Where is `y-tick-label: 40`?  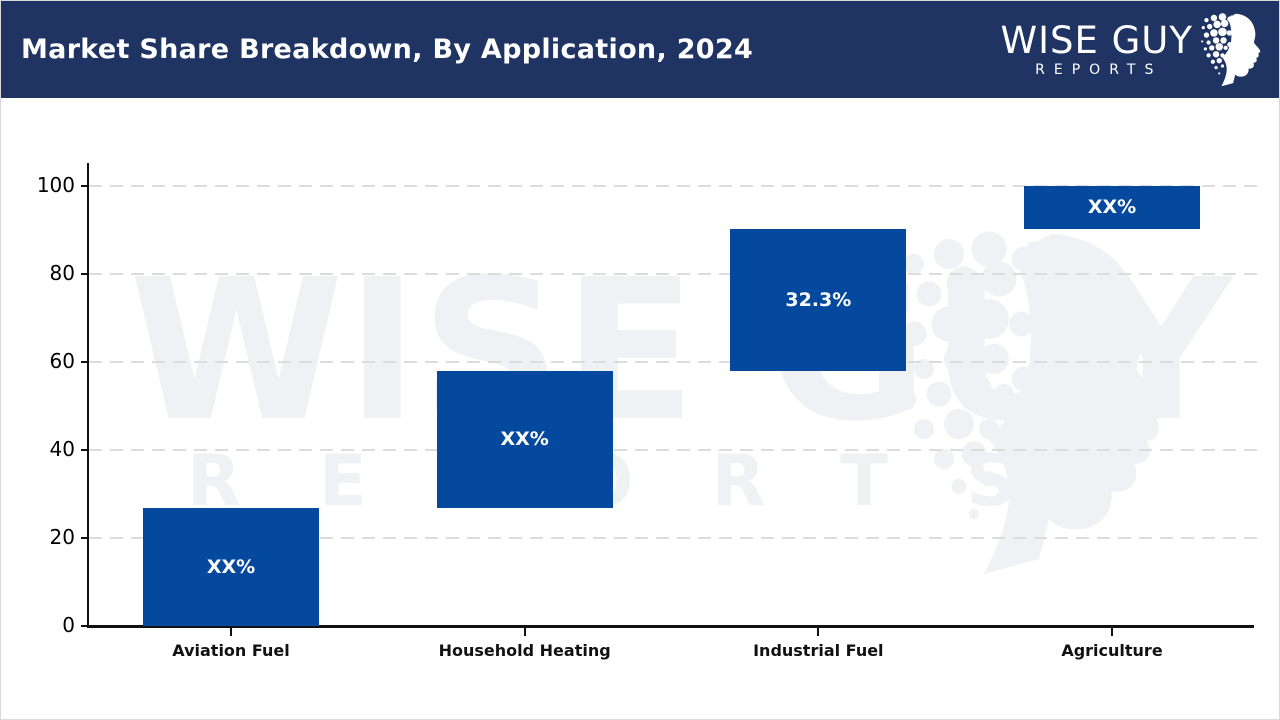 y-tick-label: 40 is located at coordinates (62, 449).